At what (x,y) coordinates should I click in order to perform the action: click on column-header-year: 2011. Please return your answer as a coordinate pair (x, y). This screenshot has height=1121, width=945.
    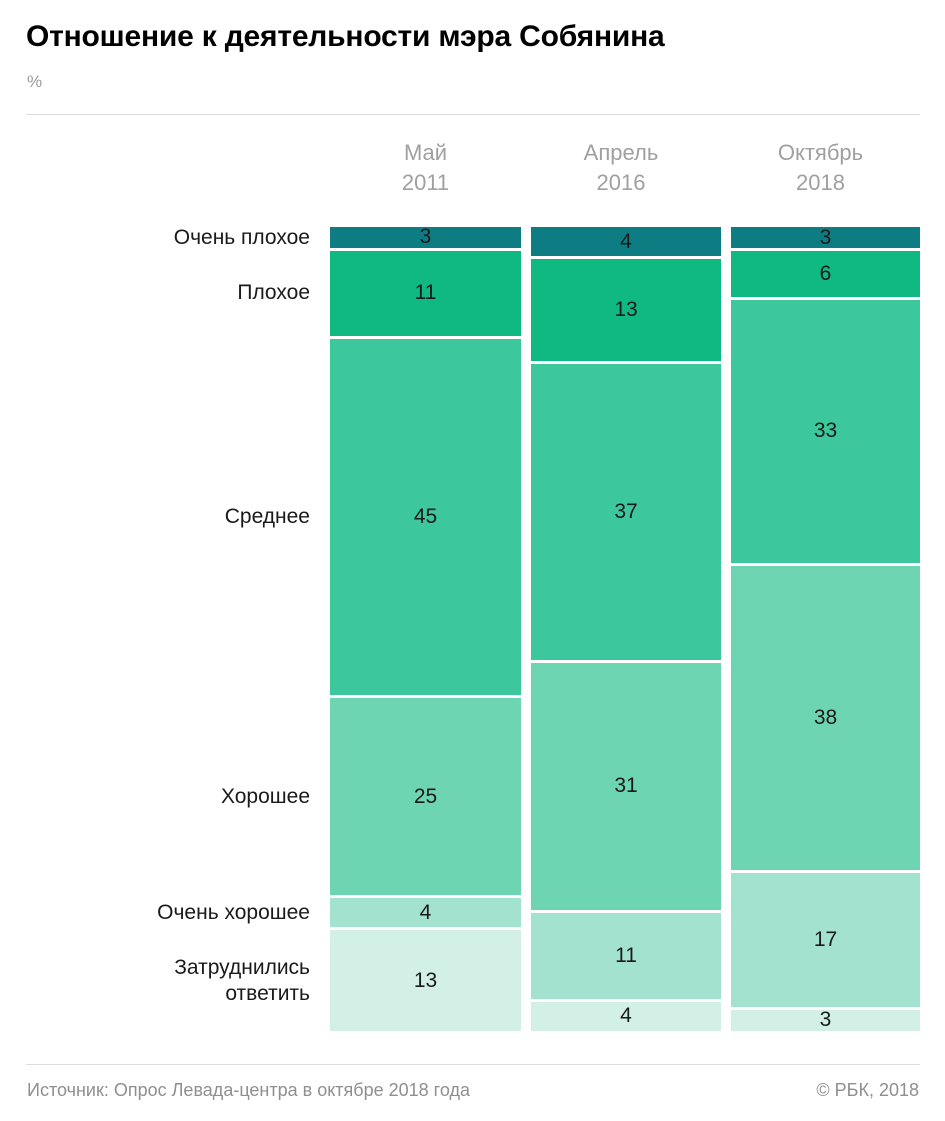
    Looking at the image, I should click on (425, 182).